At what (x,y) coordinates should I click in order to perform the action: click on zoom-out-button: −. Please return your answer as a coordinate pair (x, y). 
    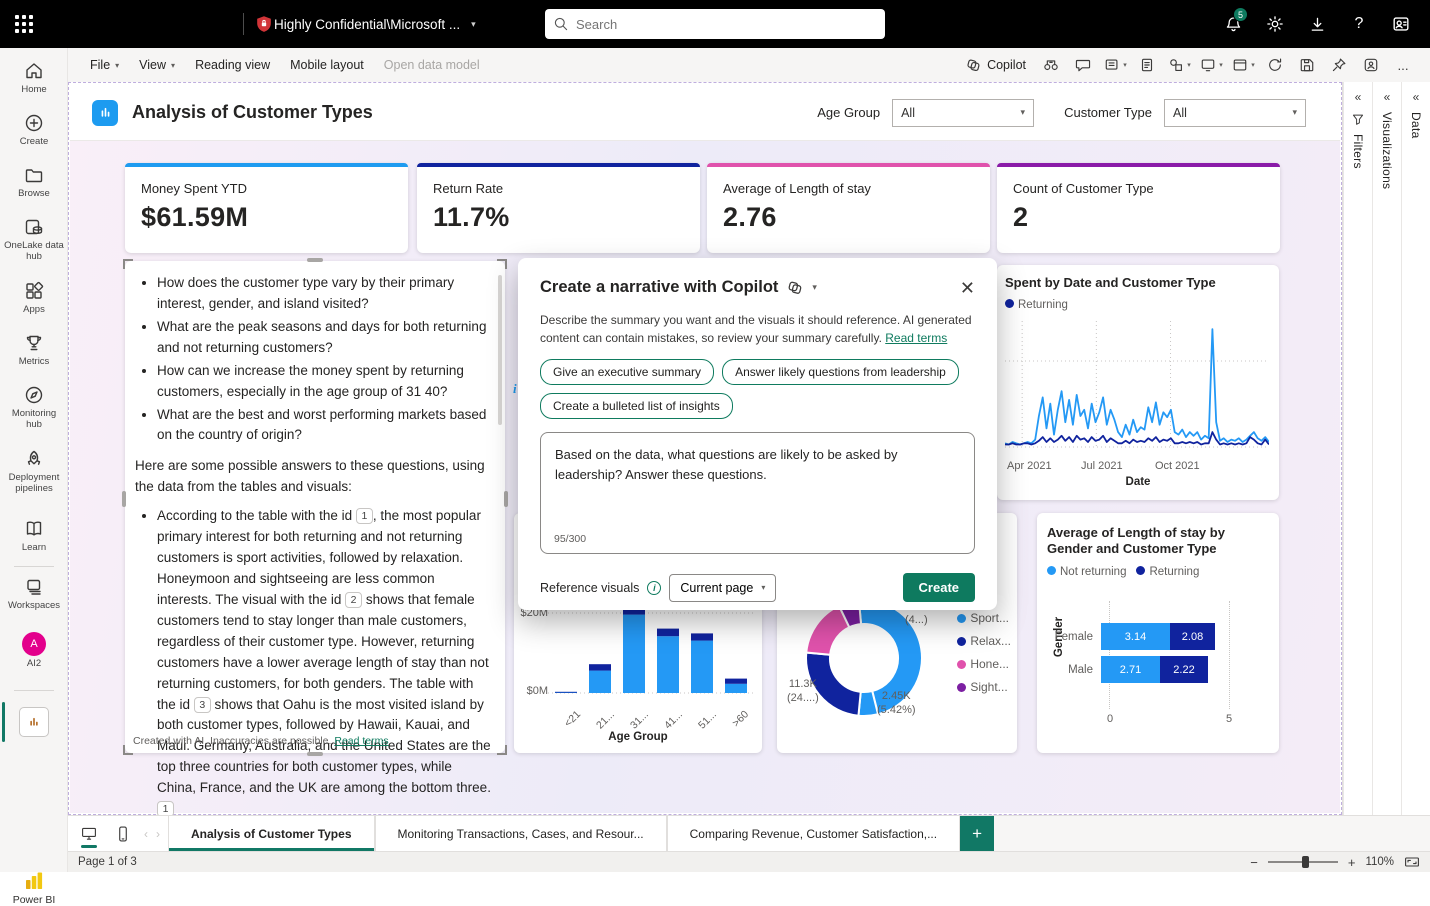
    Looking at the image, I should click on (1254, 862).